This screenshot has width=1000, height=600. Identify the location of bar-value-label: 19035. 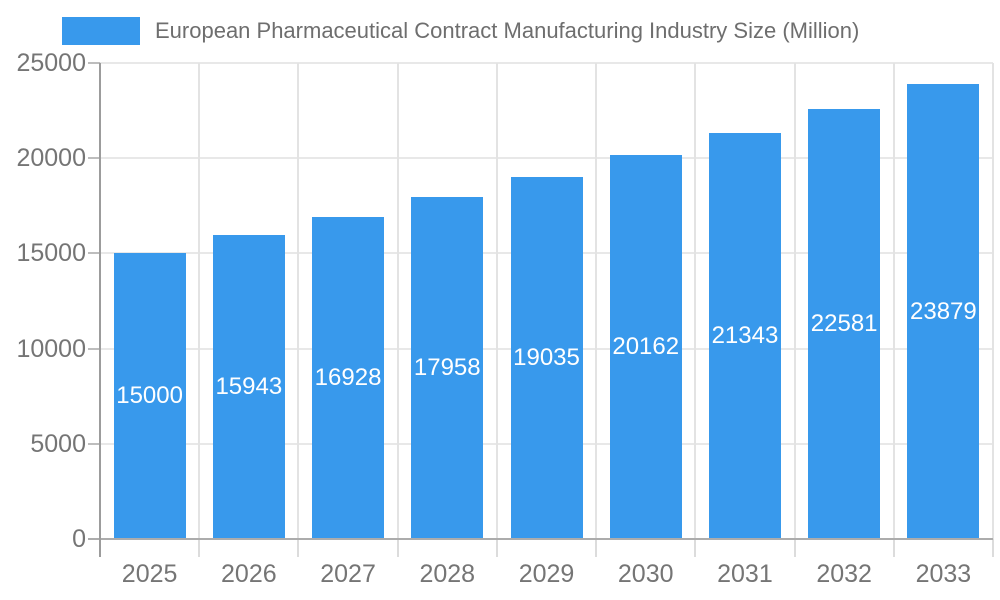
(546, 357).